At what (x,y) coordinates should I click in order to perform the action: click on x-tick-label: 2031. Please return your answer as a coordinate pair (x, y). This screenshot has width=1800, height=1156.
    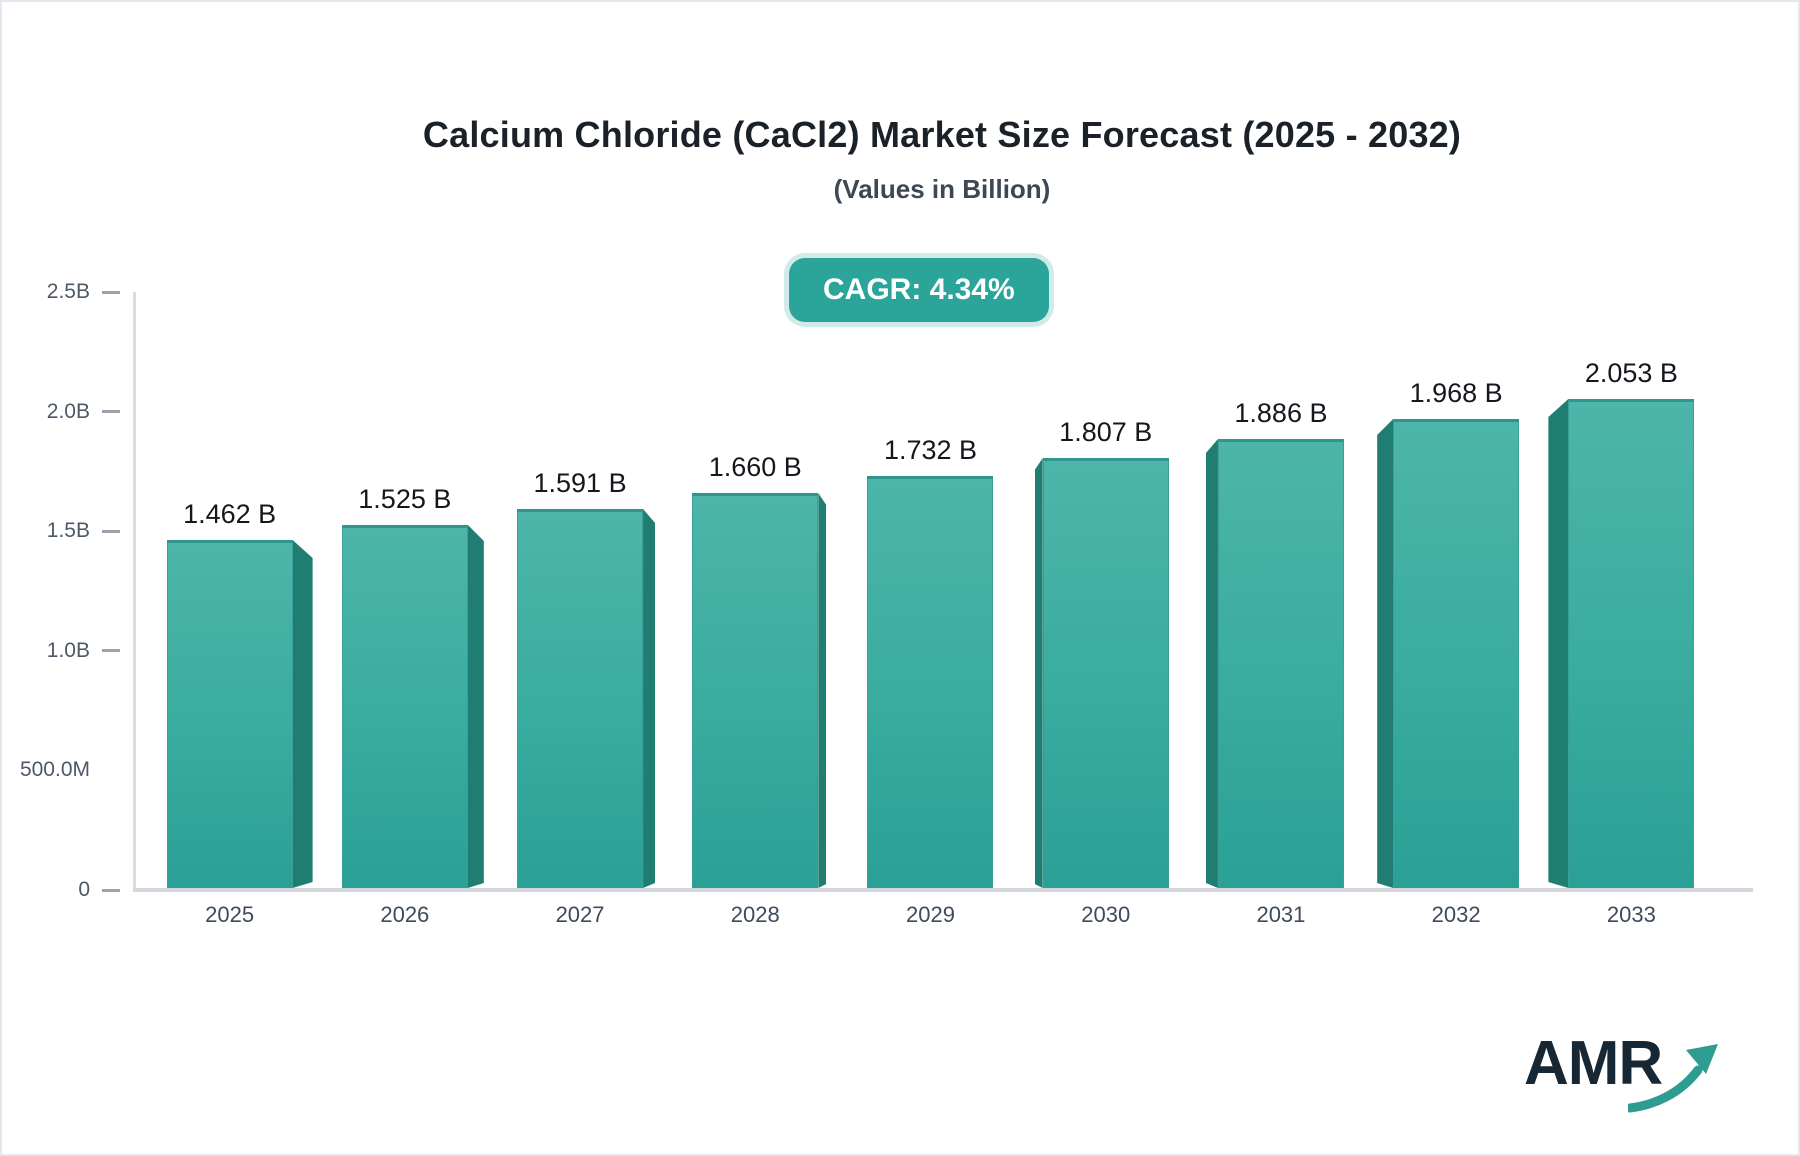
    Looking at the image, I should click on (1281, 914).